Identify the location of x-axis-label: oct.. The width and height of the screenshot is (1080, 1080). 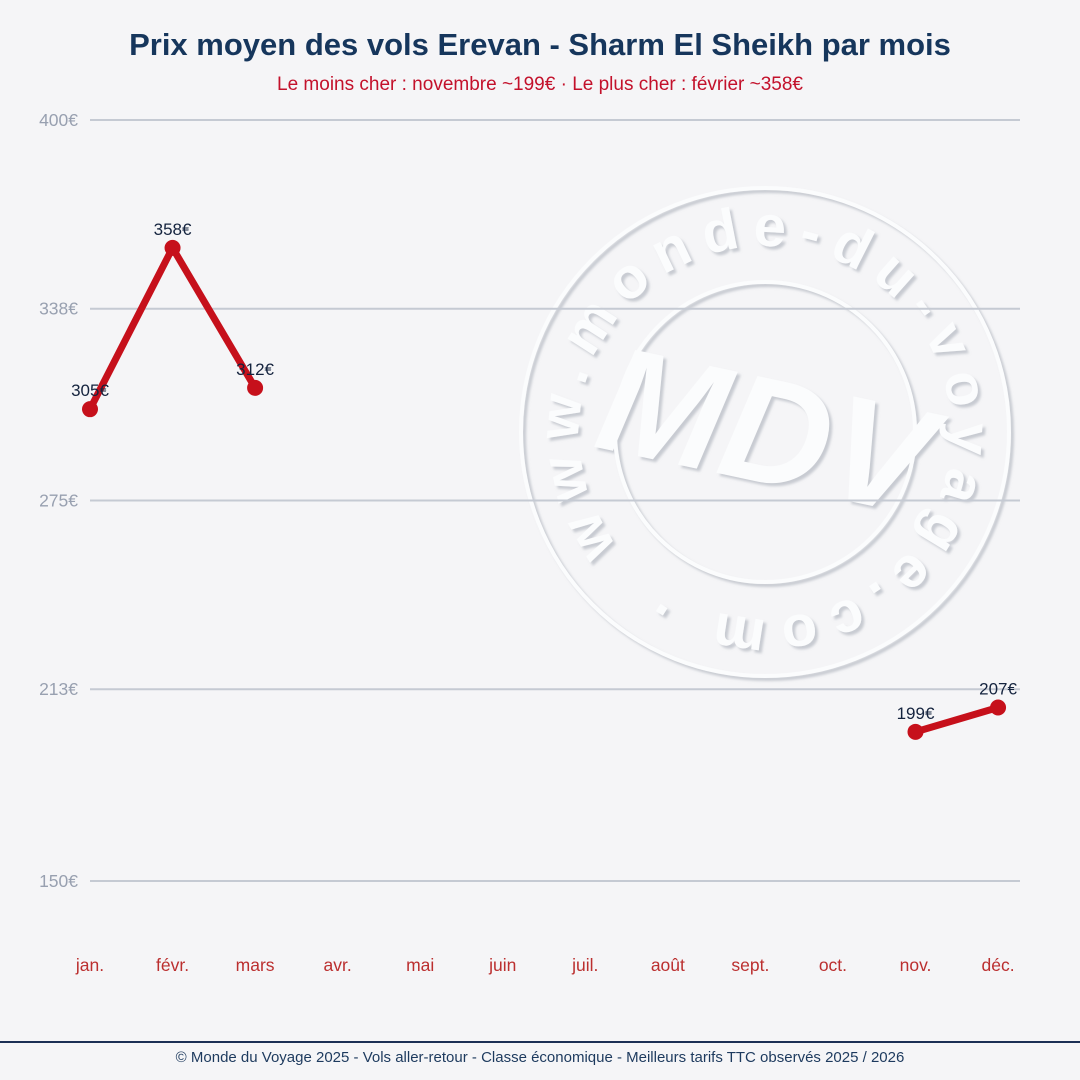
(833, 965).